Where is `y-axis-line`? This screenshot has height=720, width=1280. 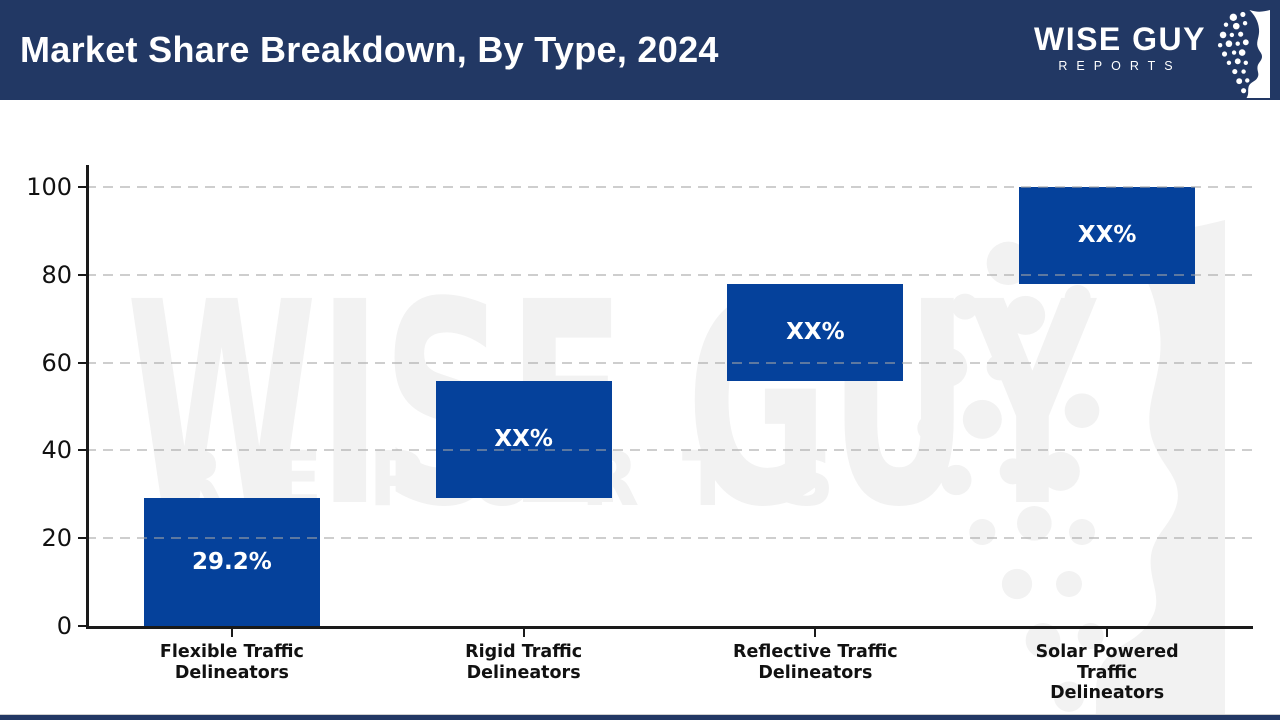
y-axis-line is located at coordinates (87, 396).